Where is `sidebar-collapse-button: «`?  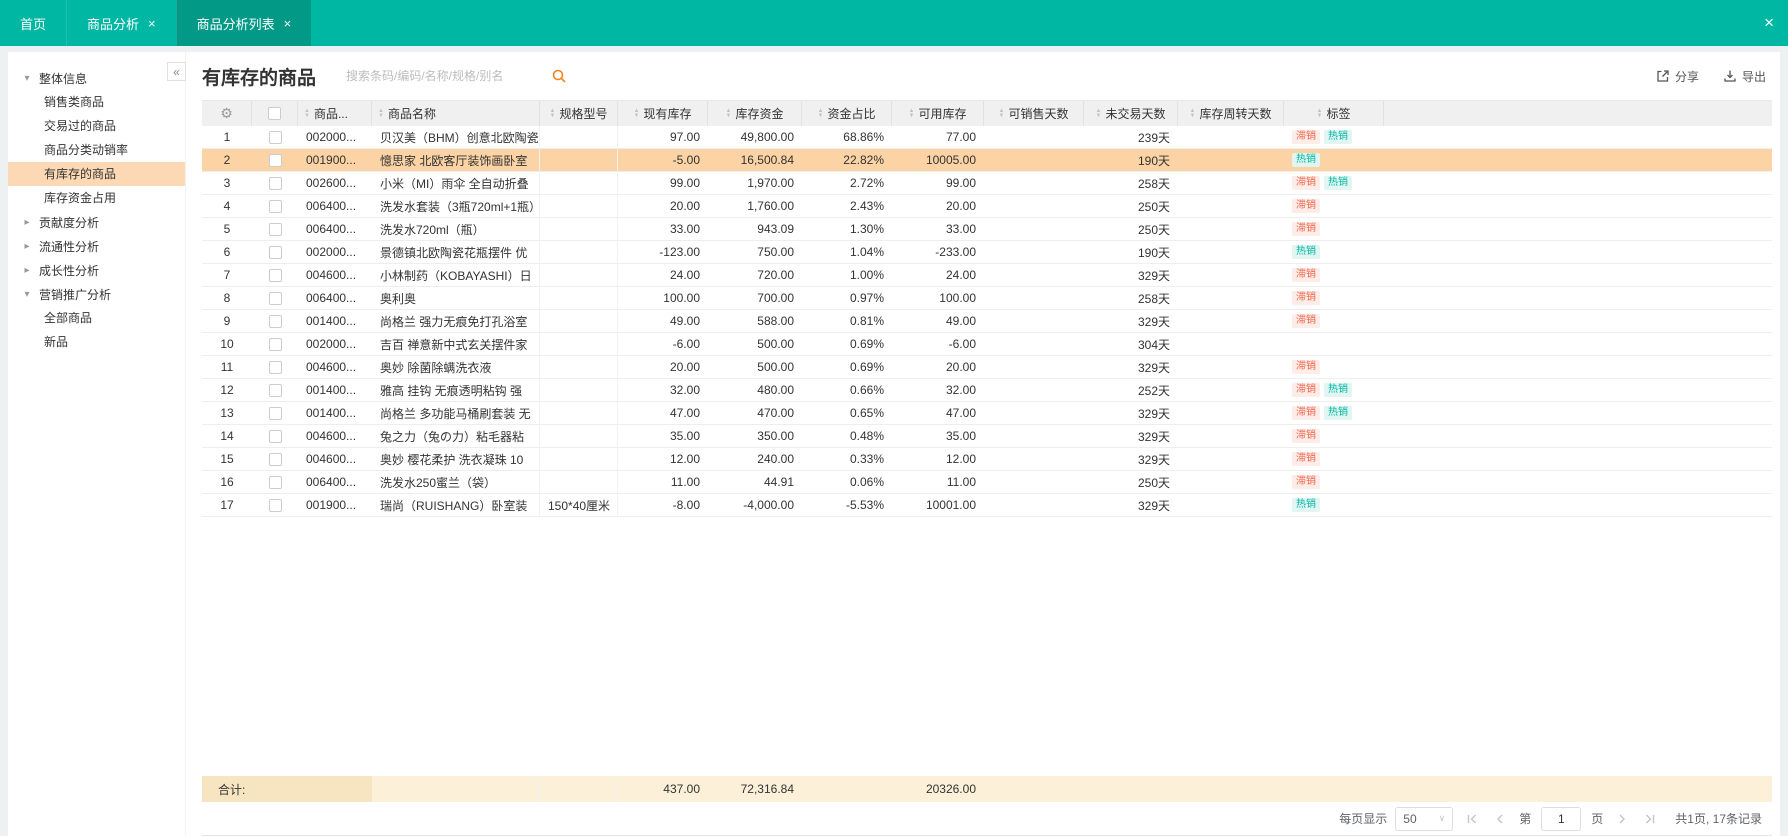
sidebar-collapse-button: « is located at coordinates (176, 71).